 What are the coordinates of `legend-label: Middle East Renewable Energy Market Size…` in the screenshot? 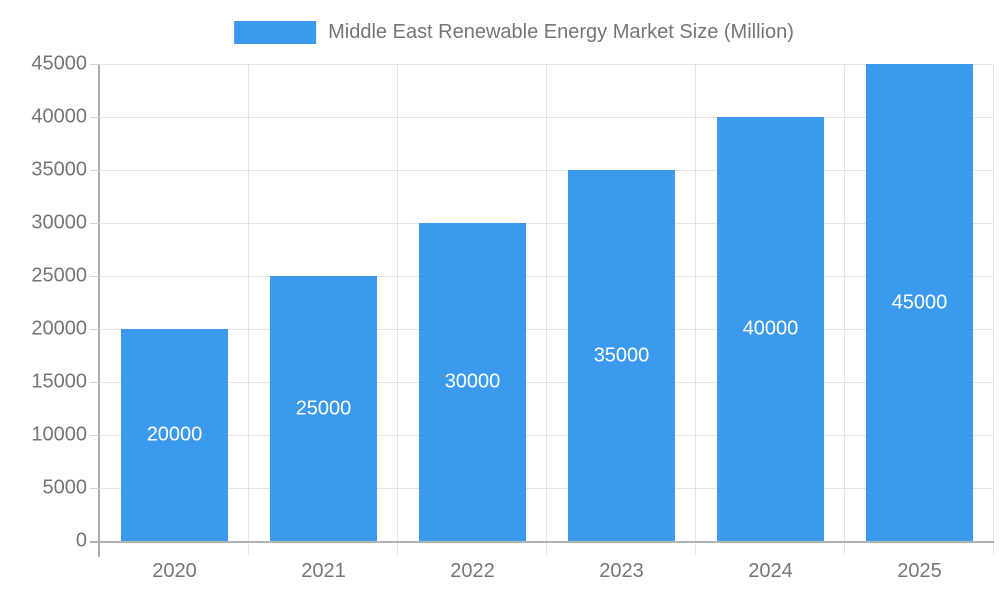 It's located at (561, 32).